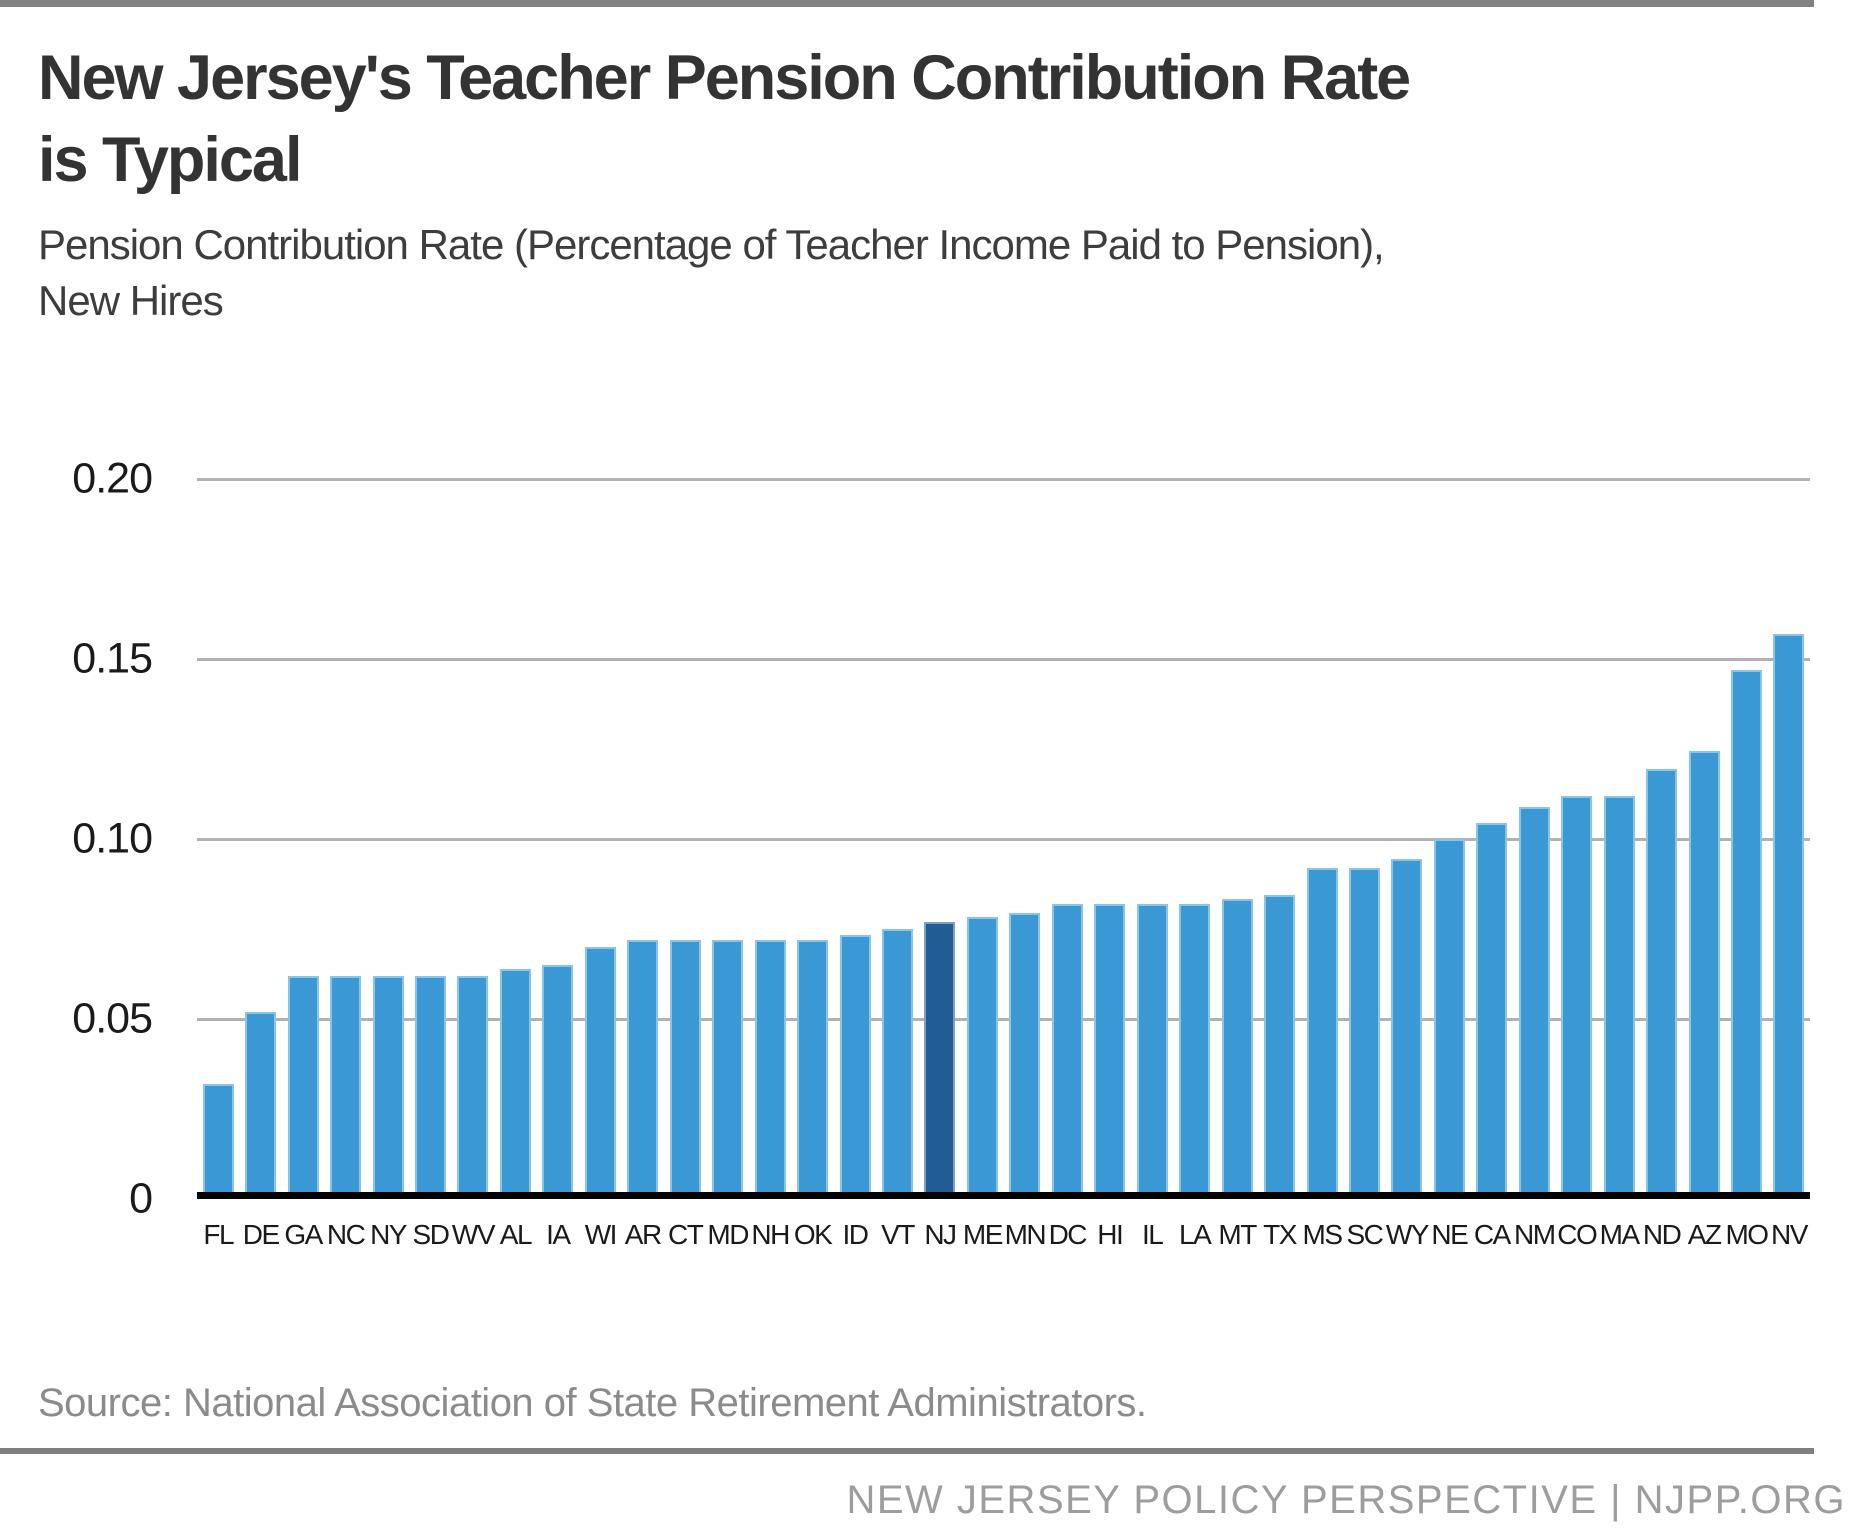 Image resolution: width=1876 pixels, height=1532 pixels. Describe the element at coordinates (600, 1069) in the screenshot. I see `bar-WI` at that location.